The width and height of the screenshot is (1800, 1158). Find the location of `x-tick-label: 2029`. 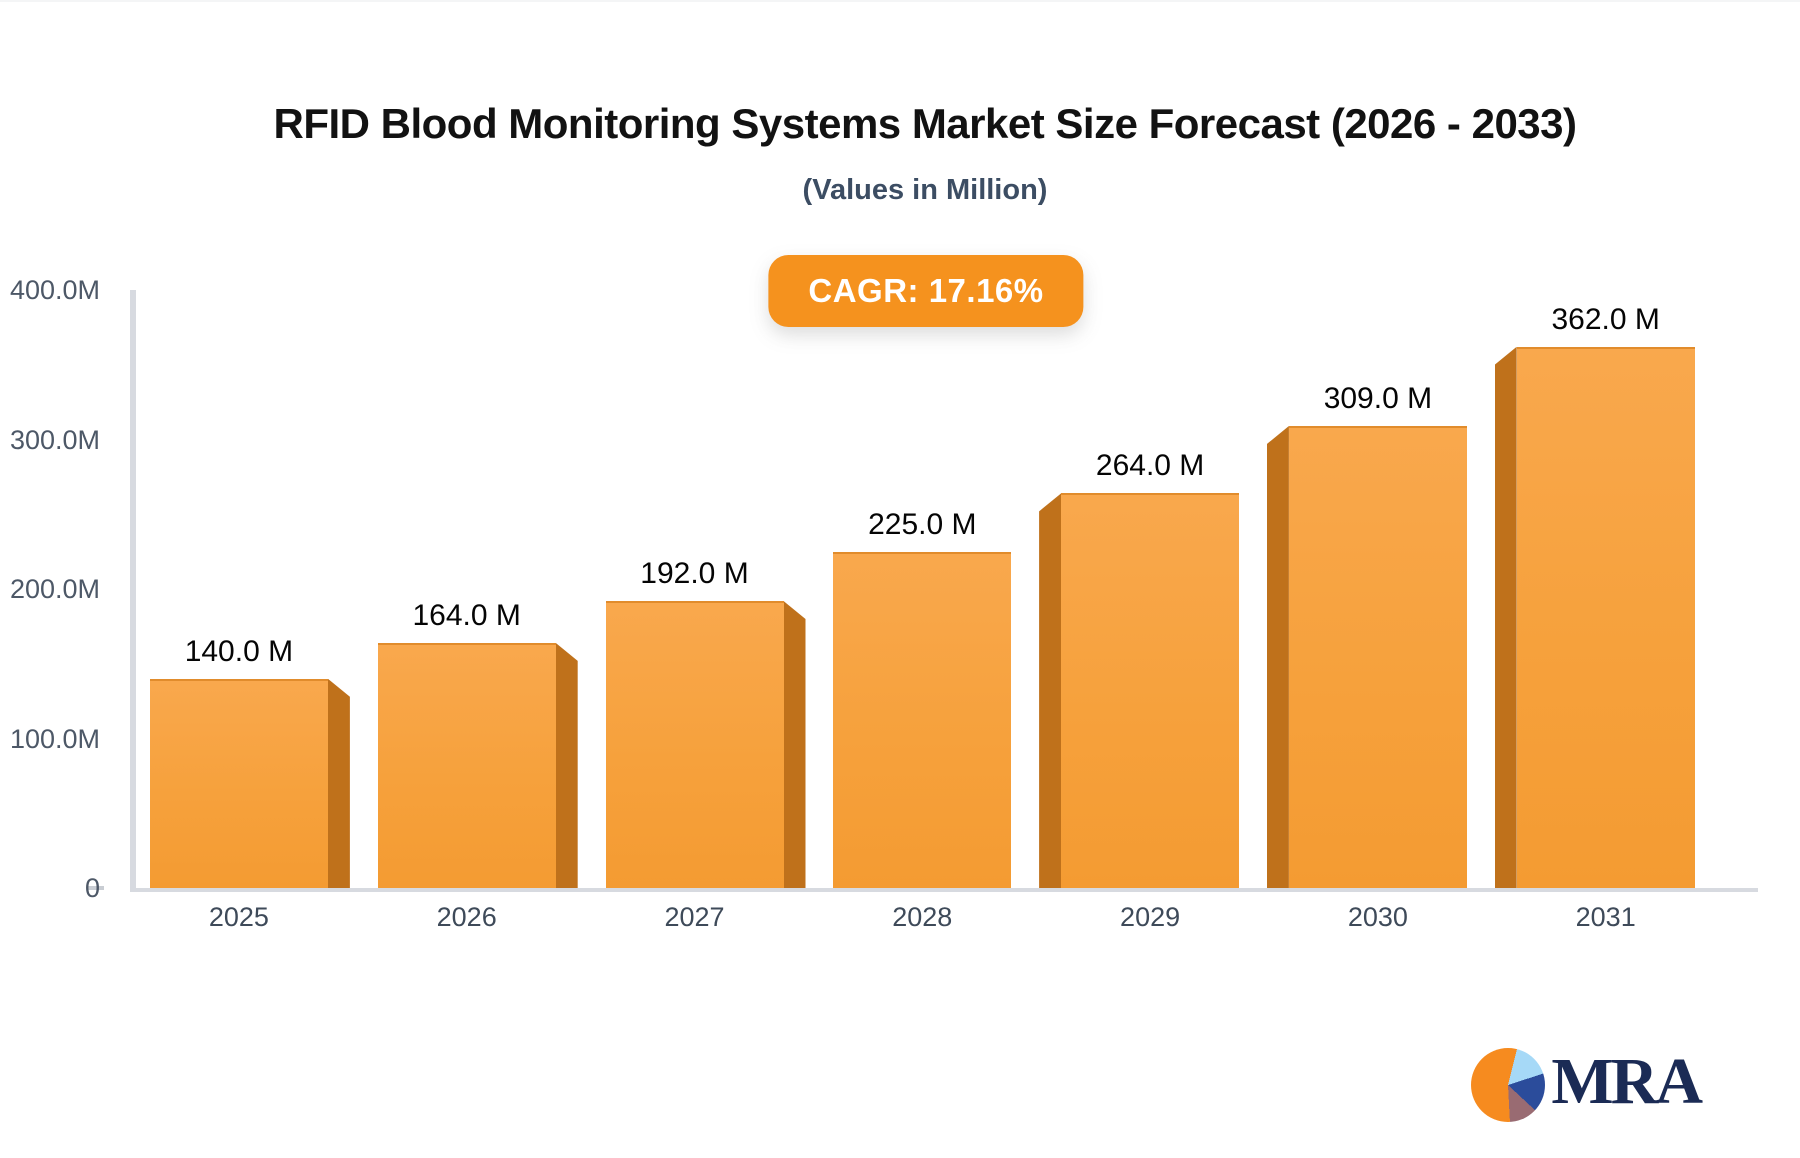

x-tick-label: 2029 is located at coordinates (1150, 917).